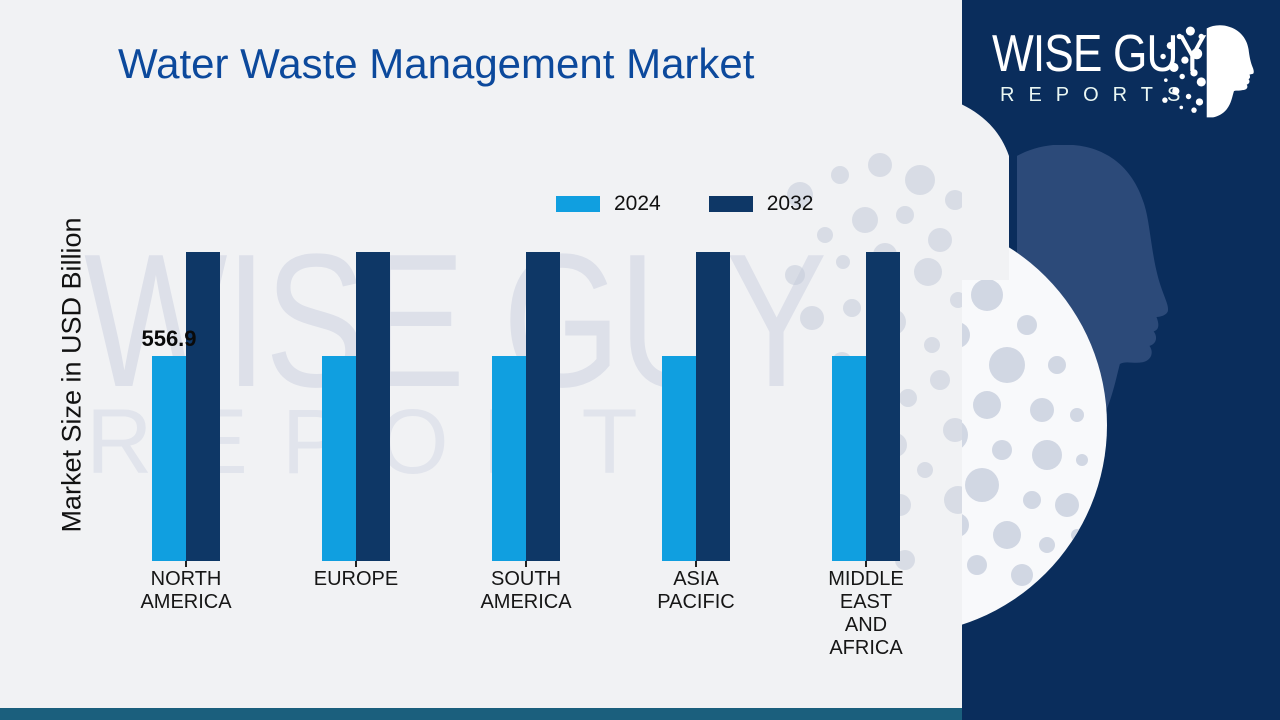 This screenshot has height=720, width=1280. What do you see at coordinates (169, 458) in the screenshot?
I see `bar-2024-north-america` at bounding box center [169, 458].